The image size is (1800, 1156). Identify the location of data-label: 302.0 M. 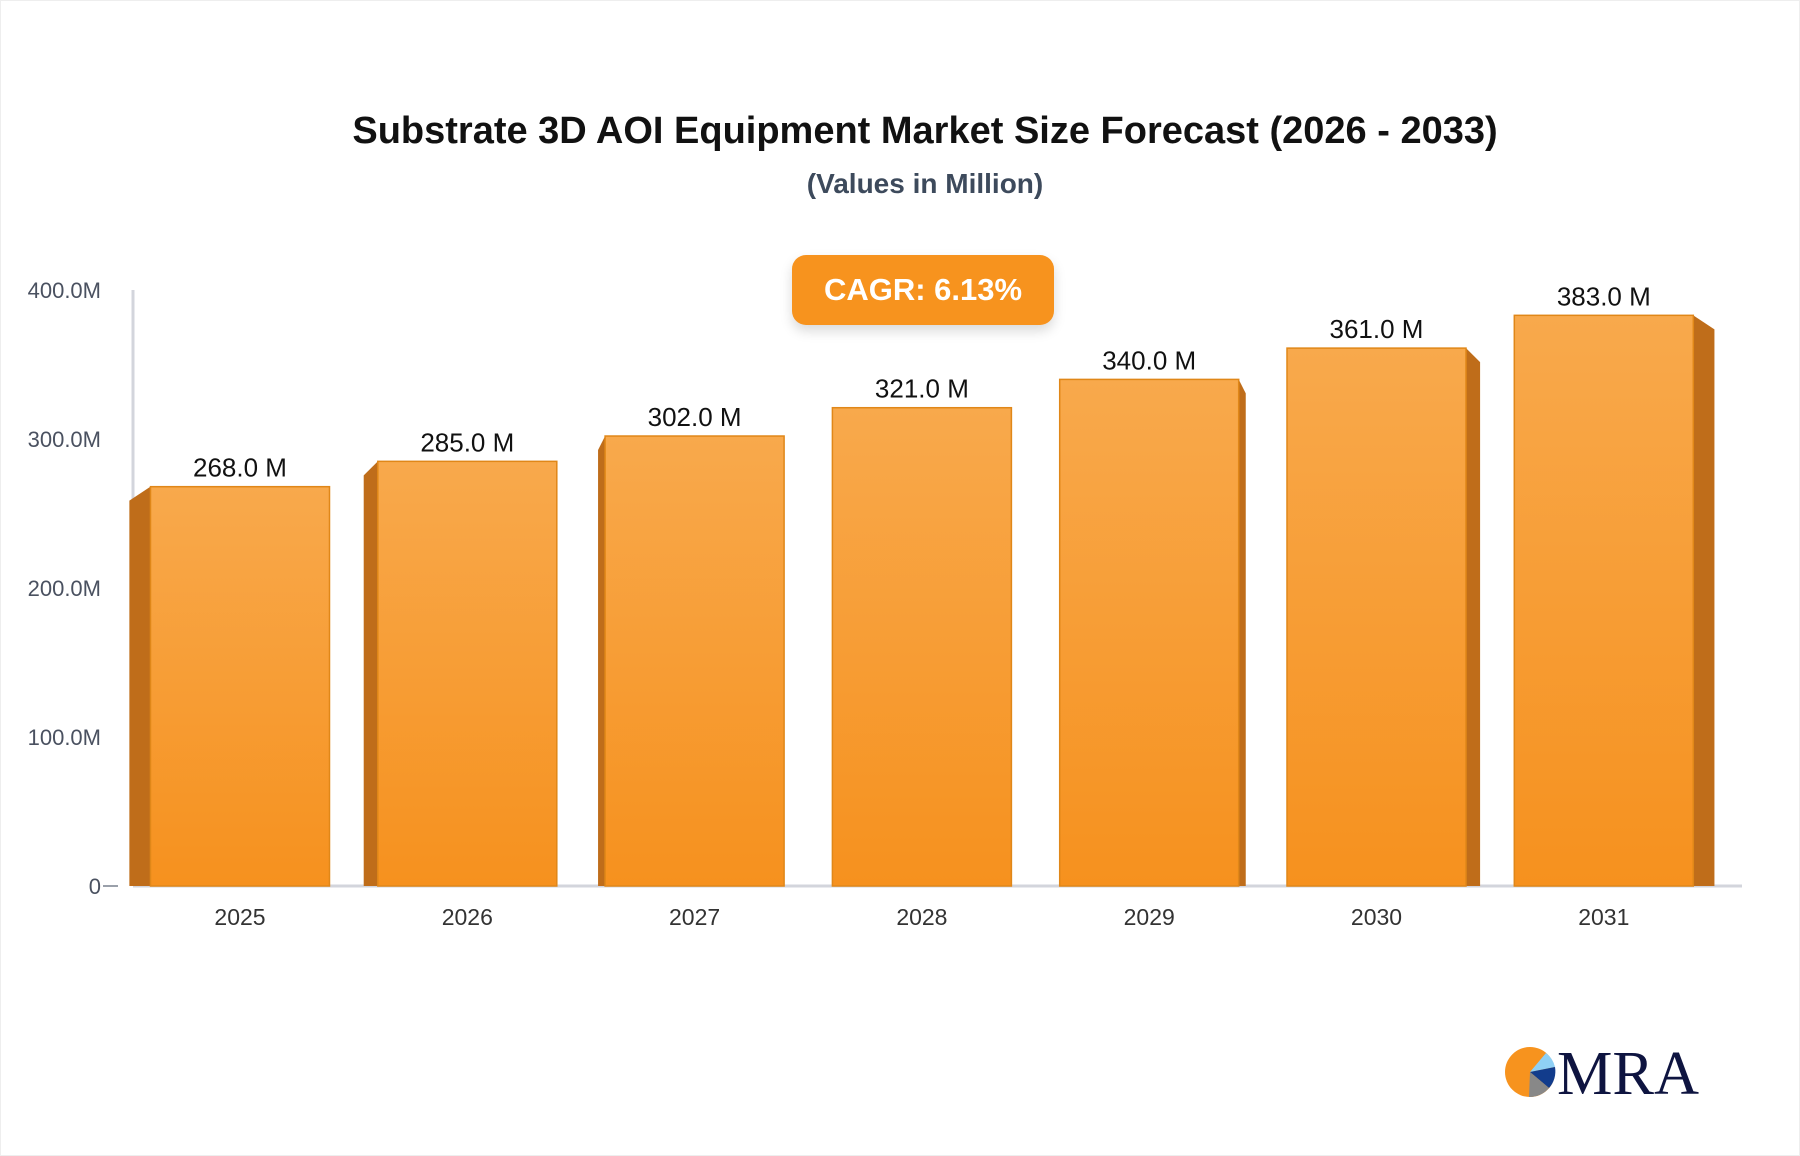
(695, 417).